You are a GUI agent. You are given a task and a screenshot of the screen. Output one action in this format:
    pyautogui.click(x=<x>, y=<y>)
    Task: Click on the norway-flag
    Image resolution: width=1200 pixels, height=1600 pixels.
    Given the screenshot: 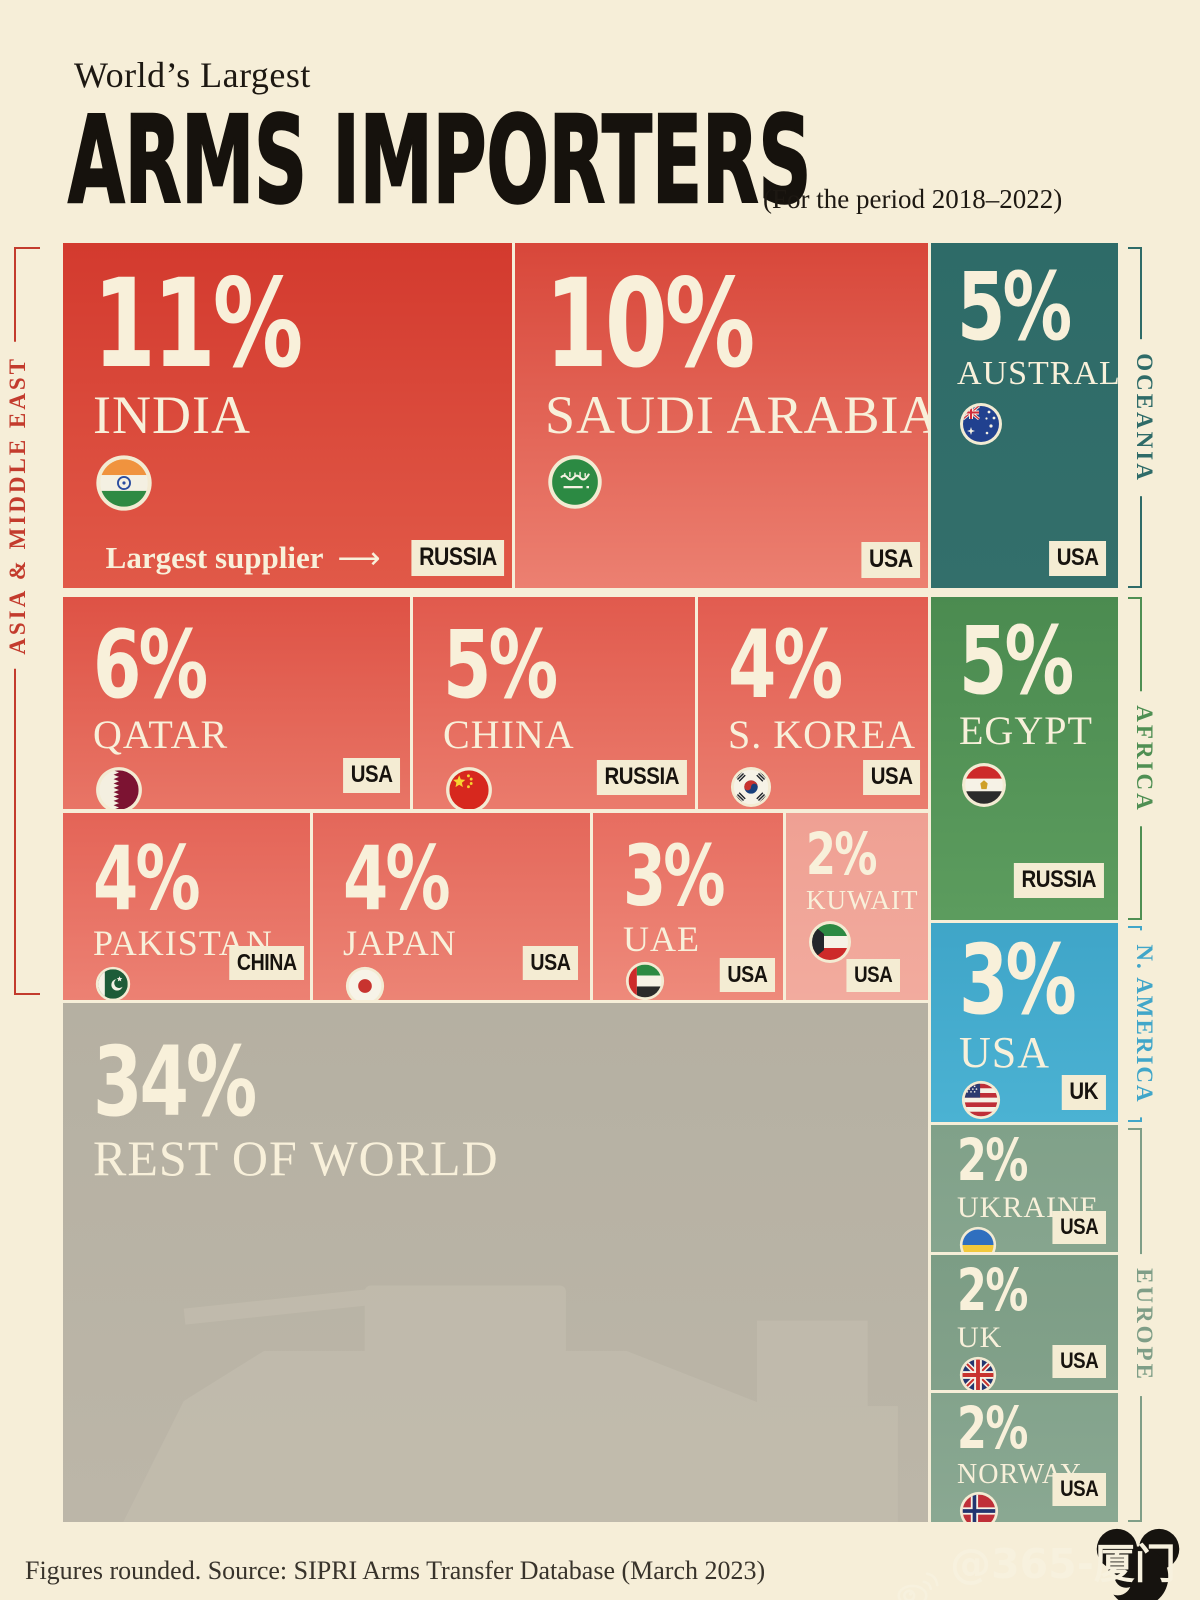 What is the action you would take?
    pyautogui.click(x=979, y=1507)
    